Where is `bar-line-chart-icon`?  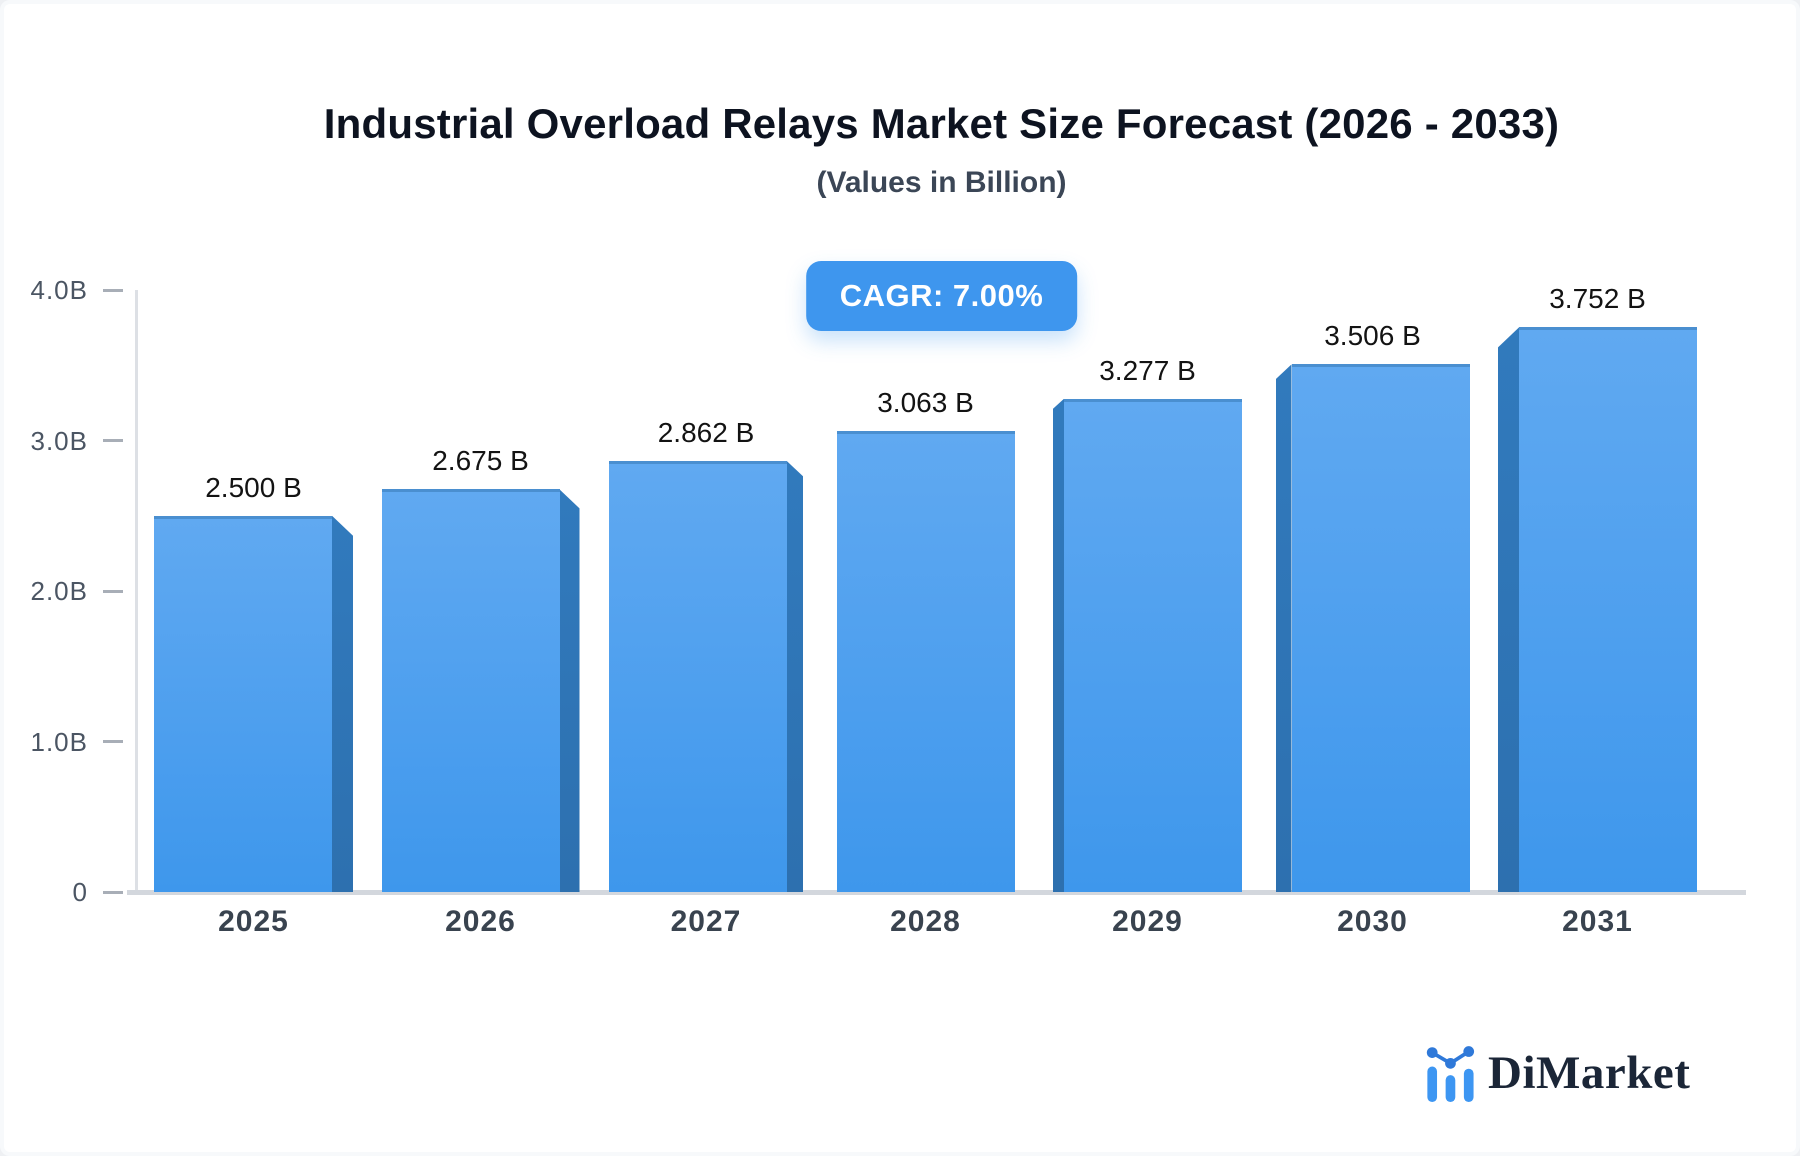
bar-line-chart-icon is located at coordinates (1450, 1074).